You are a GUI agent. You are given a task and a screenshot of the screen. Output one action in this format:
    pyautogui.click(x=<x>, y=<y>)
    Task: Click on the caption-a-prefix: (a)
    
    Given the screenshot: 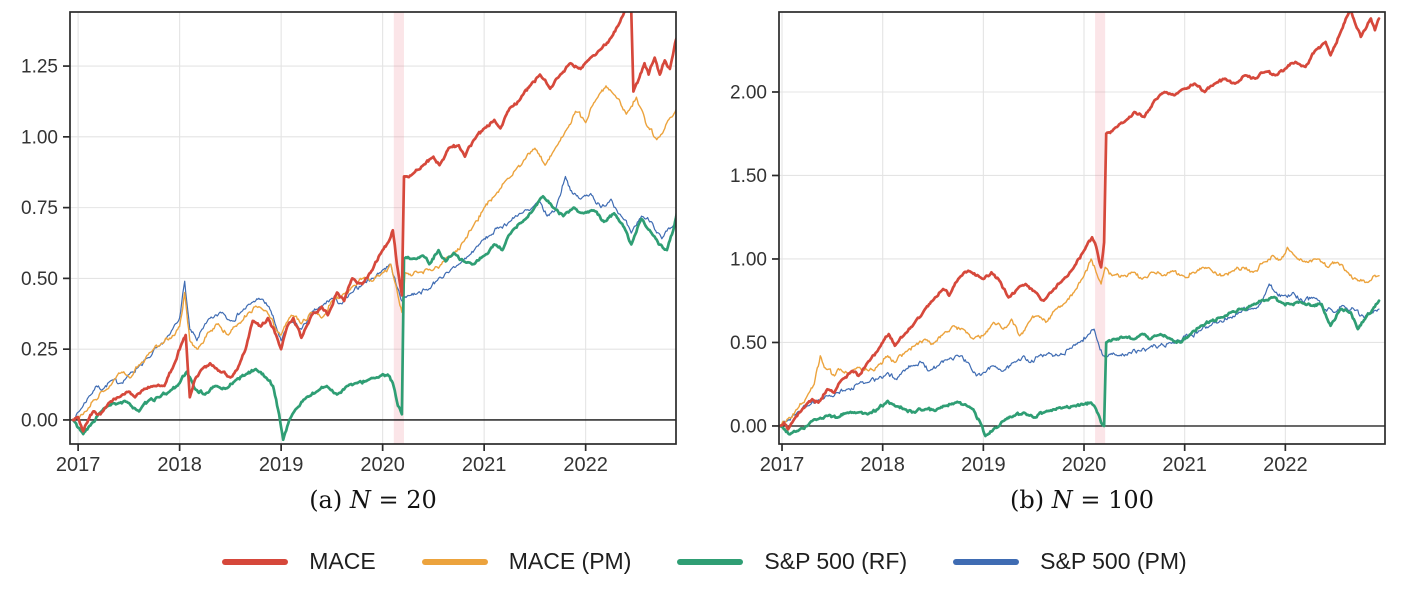 What is the action you would take?
    pyautogui.click(x=326, y=500)
    